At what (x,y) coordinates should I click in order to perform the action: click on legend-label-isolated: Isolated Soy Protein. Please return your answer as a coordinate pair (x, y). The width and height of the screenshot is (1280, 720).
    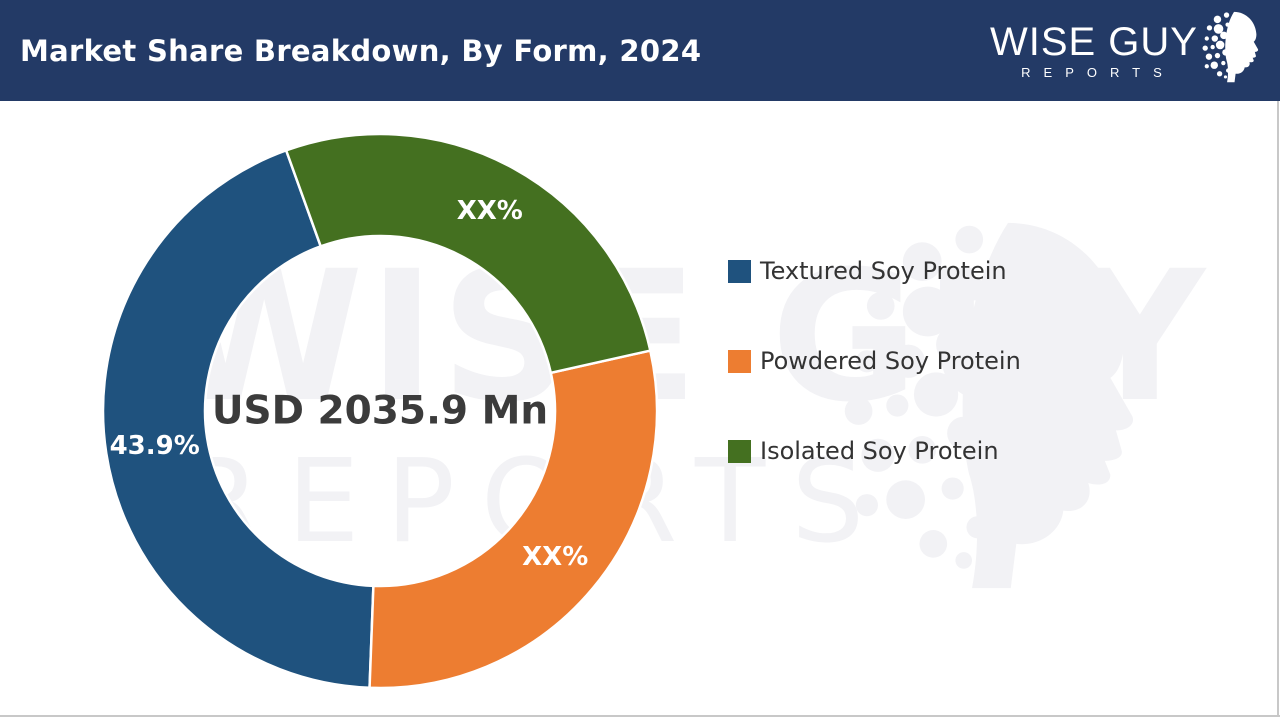
    Looking at the image, I should click on (879, 451).